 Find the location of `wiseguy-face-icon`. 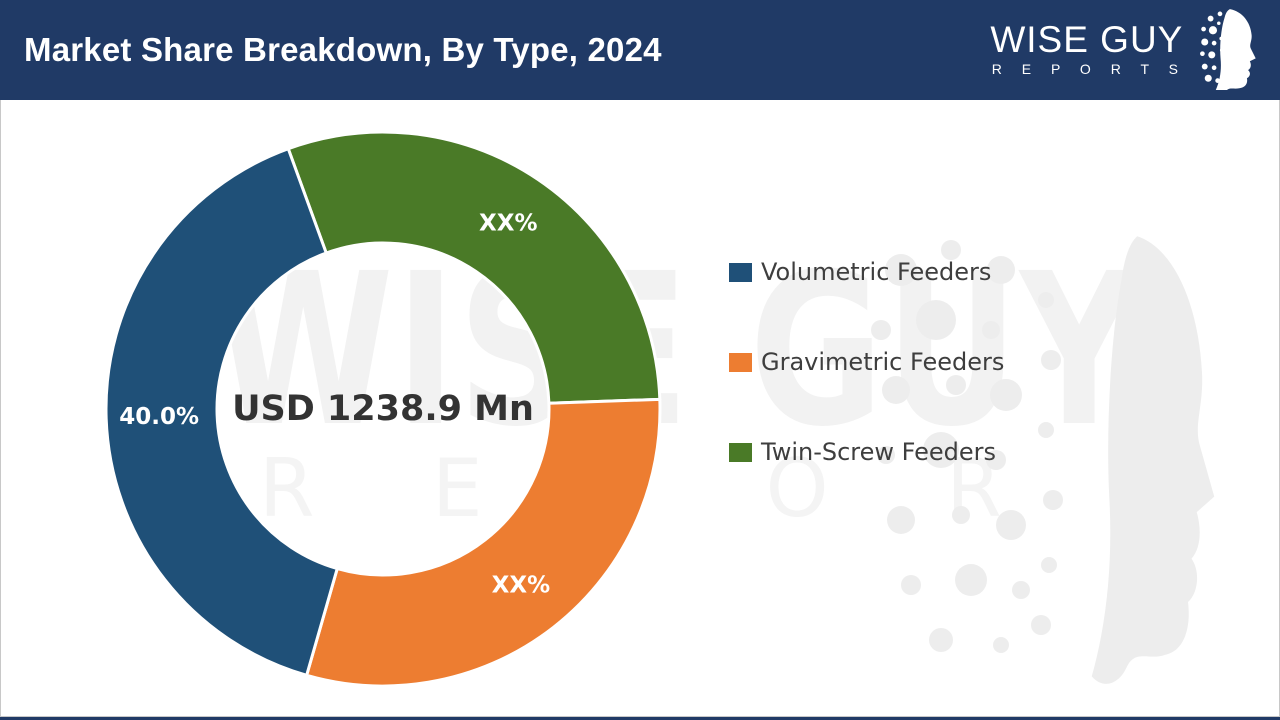

wiseguy-face-icon is located at coordinates (1228, 49).